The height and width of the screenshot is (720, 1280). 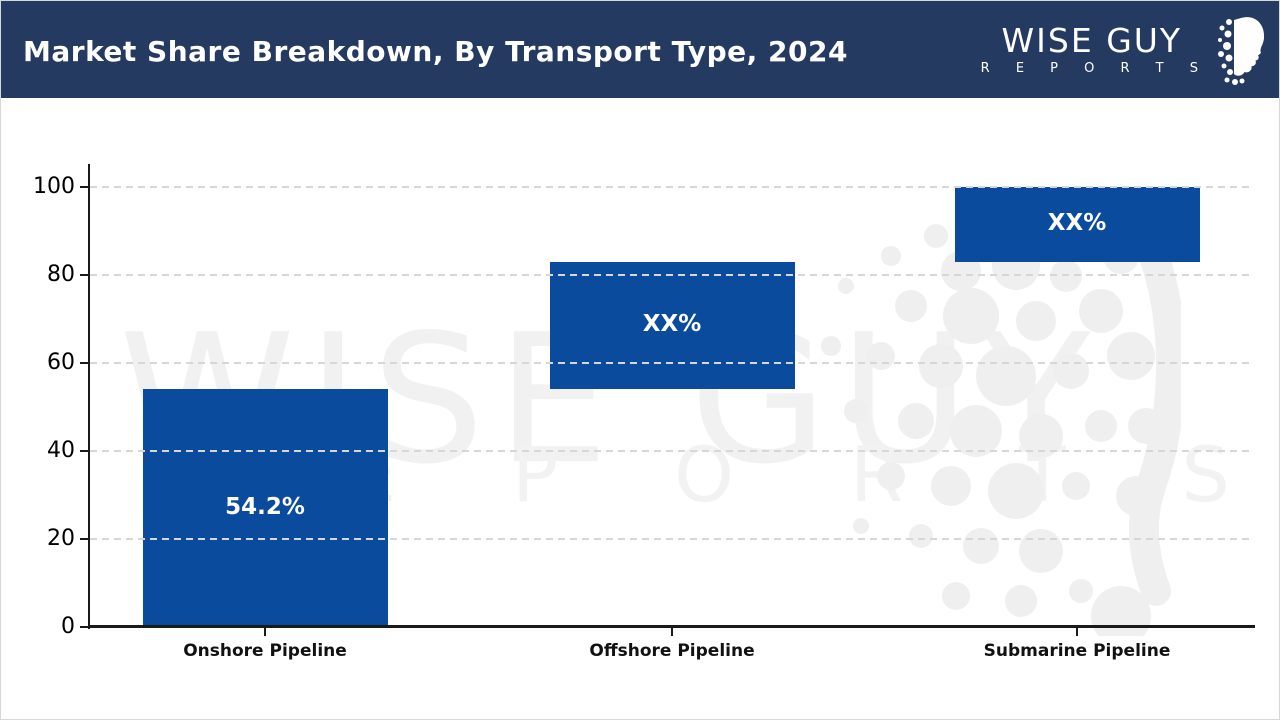 What do you see at coordinates (61, 274) in the screenshot?
I see `y-tick-label-80: 80` at bounding box center [61, 274].